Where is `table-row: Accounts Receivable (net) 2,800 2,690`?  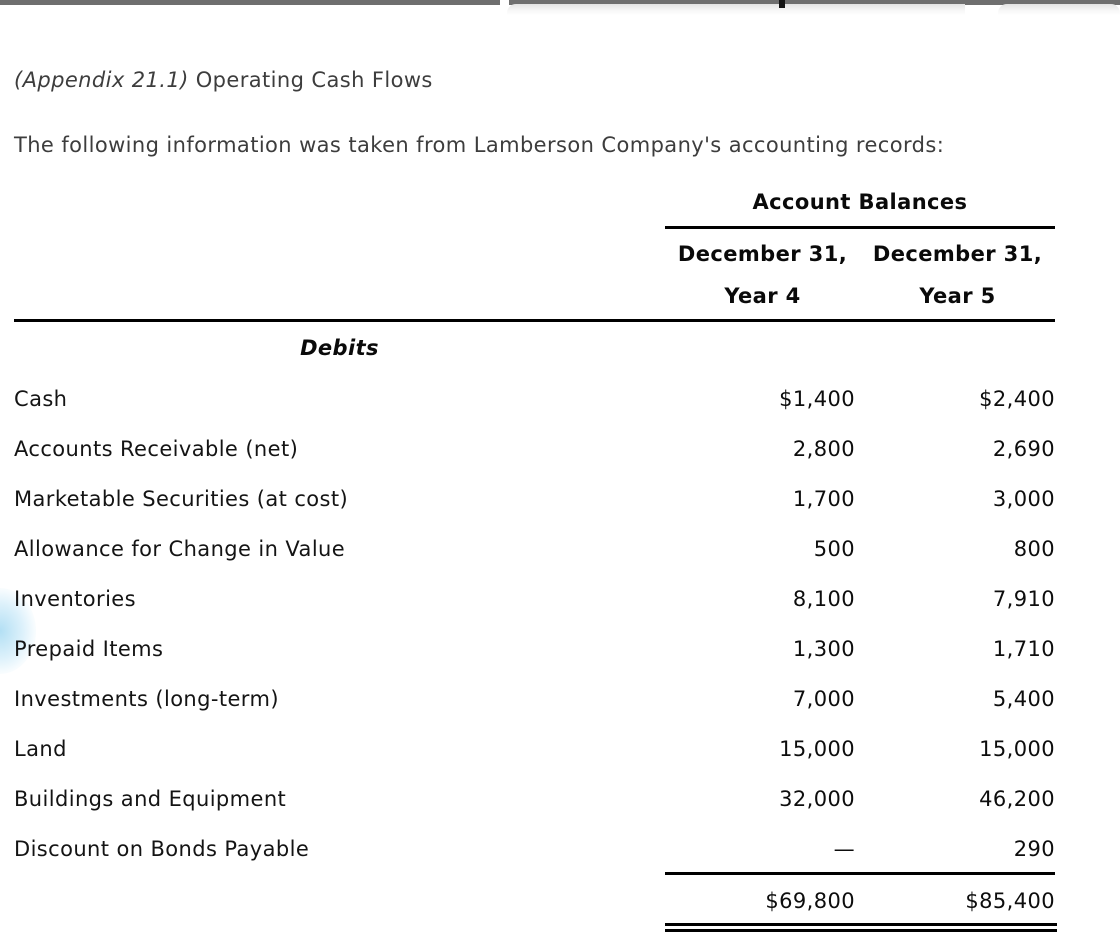 table-row: Accounts Receivable (net) 2,800 2,690 is located at coordinates (534, 449).